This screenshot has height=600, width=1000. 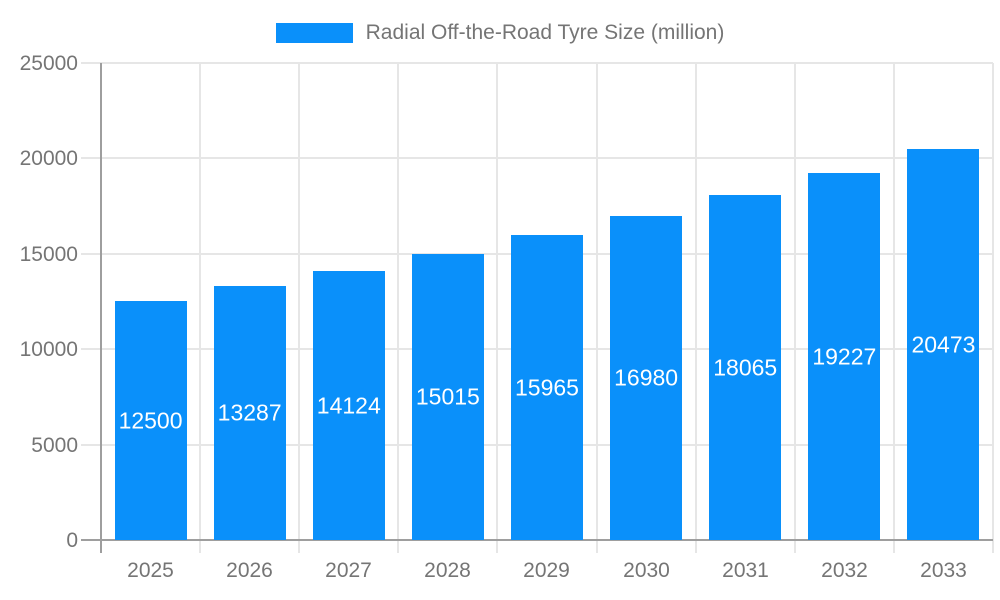 I want to click on x-axis-tick-label: 2027, so click(x=348, y=570).